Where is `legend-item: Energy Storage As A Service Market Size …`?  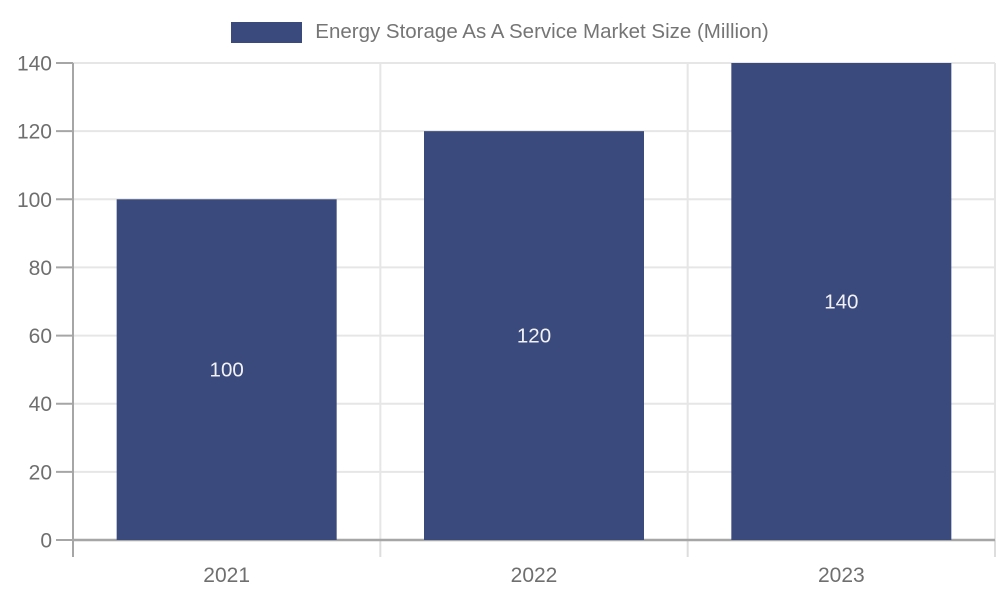 legend-item: Energy Storage As A Service Market Size … is located at coordinates (500, 32).